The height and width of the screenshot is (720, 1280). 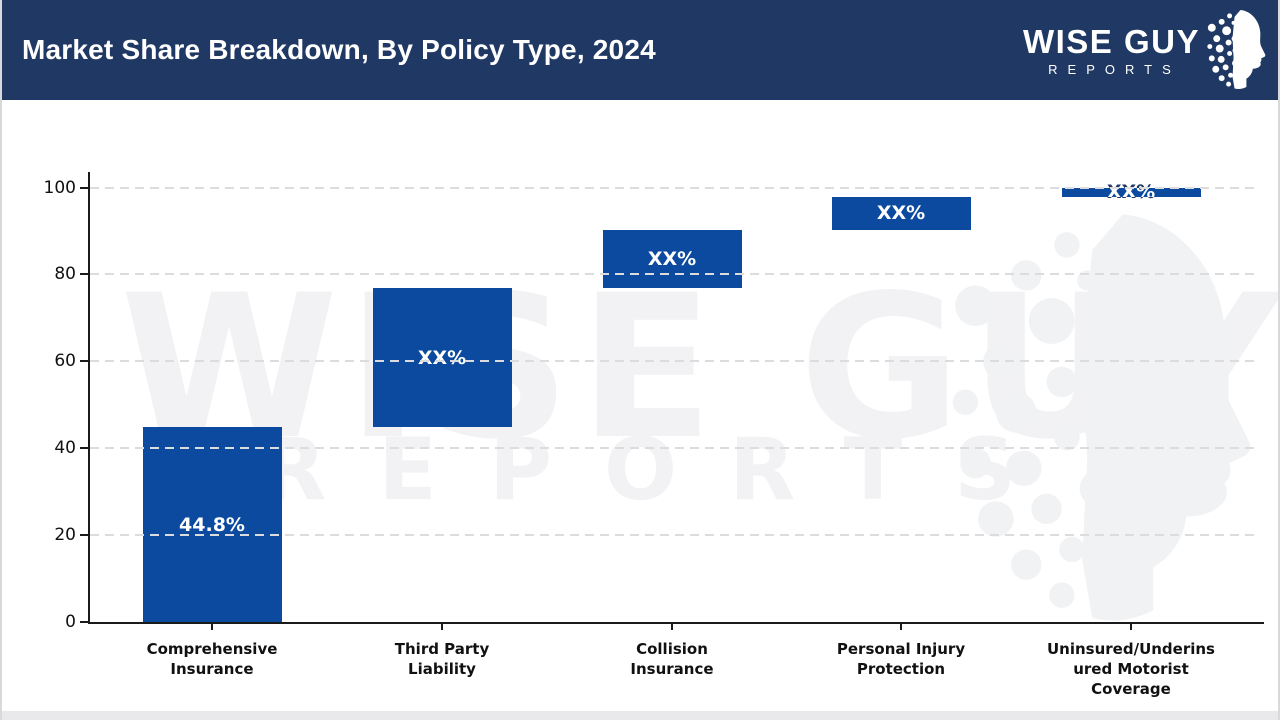 I want to click on y-tick-label-100: 100, so click(x=59, y=187).